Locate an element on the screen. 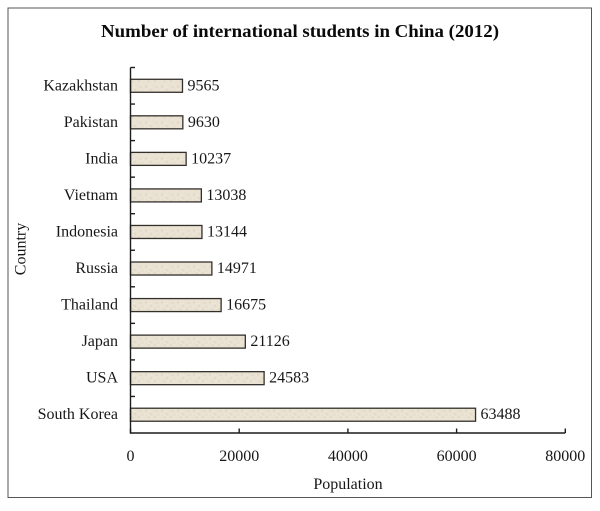 This screenshot has height=511, width=600. svg-text: India is located at coordinates (101, 158).